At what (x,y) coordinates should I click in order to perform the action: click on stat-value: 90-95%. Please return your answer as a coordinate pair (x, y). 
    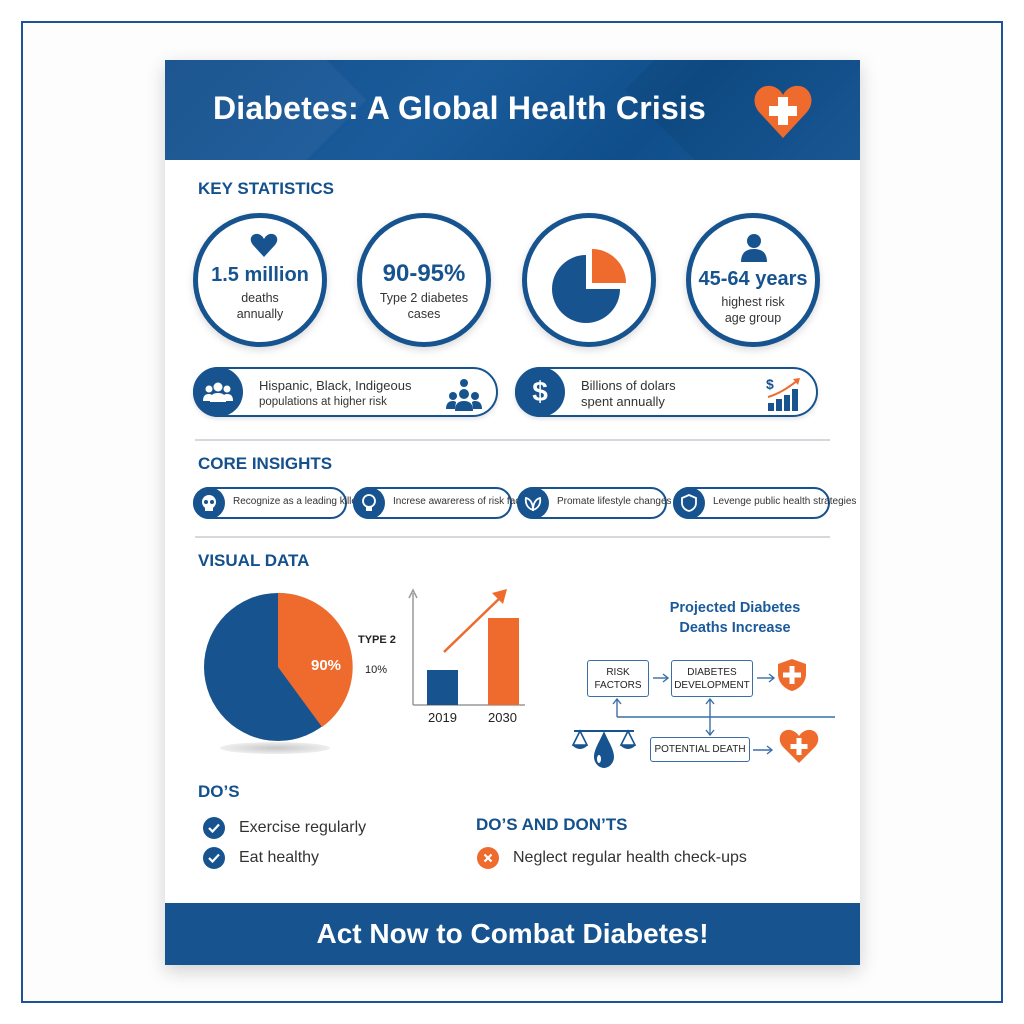
    Looking at the image, I should click on (424, 273).